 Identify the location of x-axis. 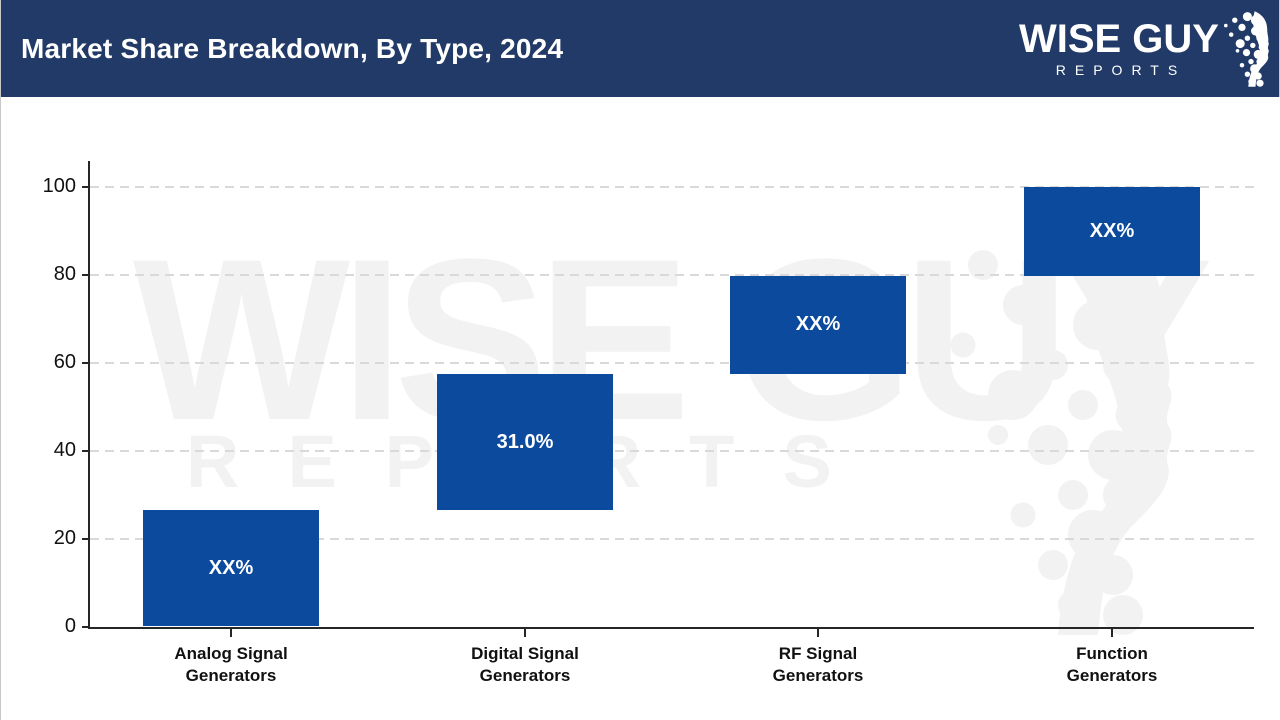
(671, 627).